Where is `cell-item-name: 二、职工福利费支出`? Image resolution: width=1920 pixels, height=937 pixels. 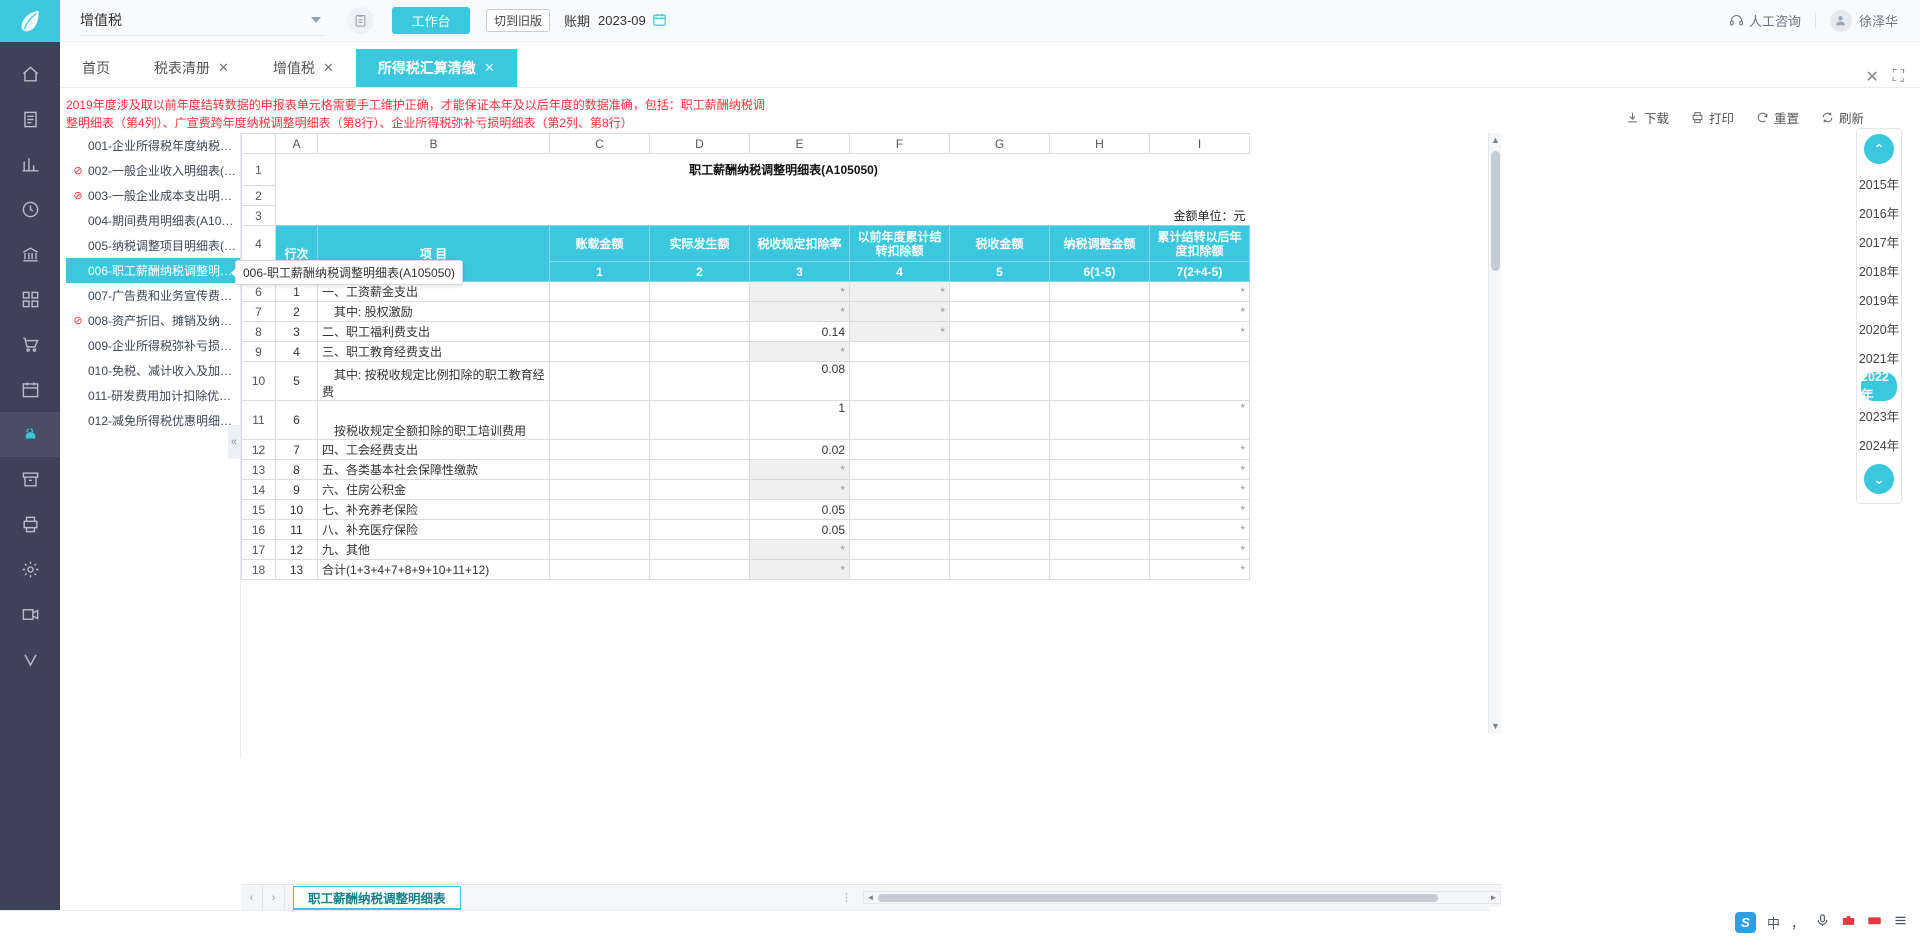 cell-item-name: 二、职工福利费支出 is located at coordinates (433, 331).